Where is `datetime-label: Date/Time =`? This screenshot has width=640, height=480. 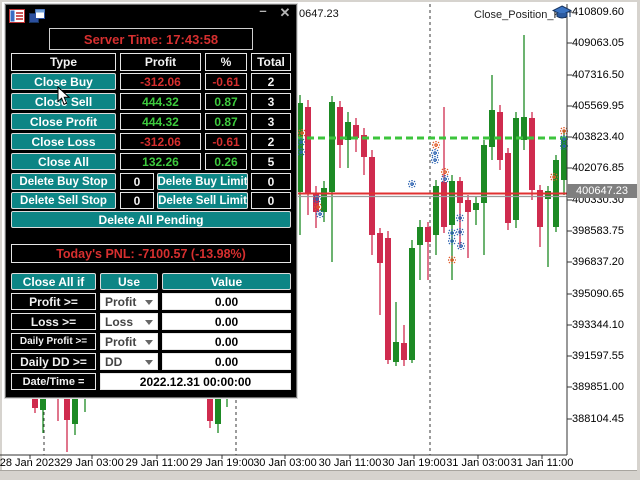 datetime-label: Date/Time = is located at coordinates (53, 381).